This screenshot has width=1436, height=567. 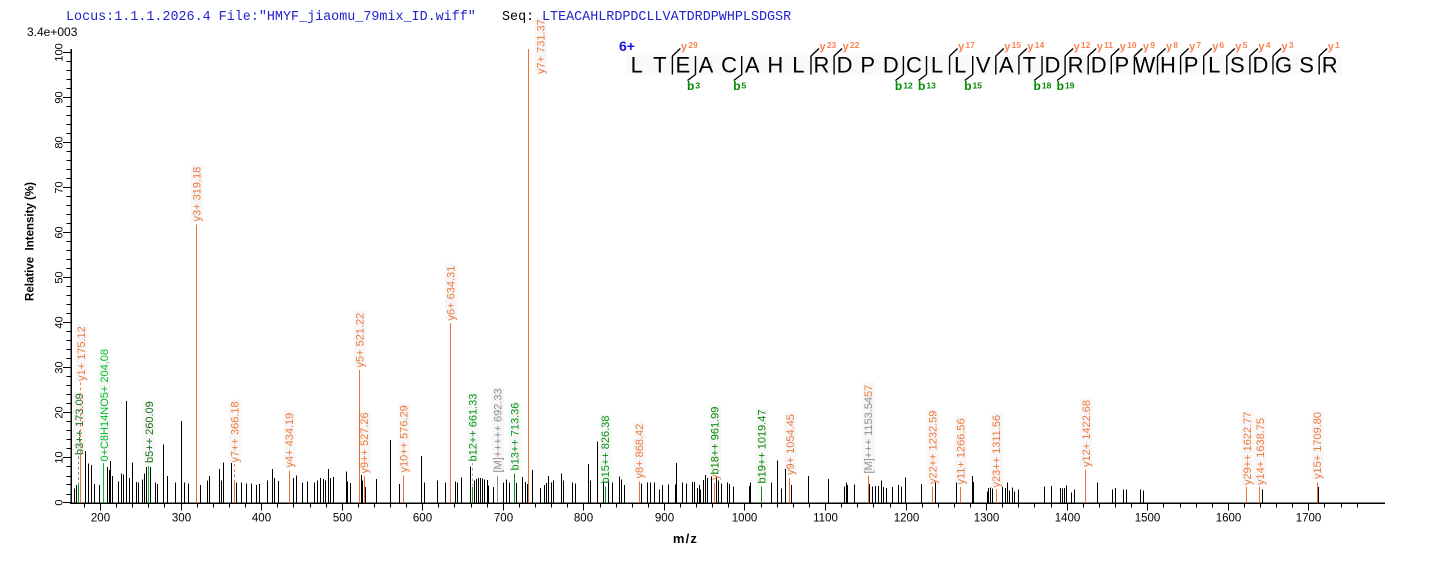 I want to click on svg-text: y29++ 1622.77, so click(x=1248, y=448).